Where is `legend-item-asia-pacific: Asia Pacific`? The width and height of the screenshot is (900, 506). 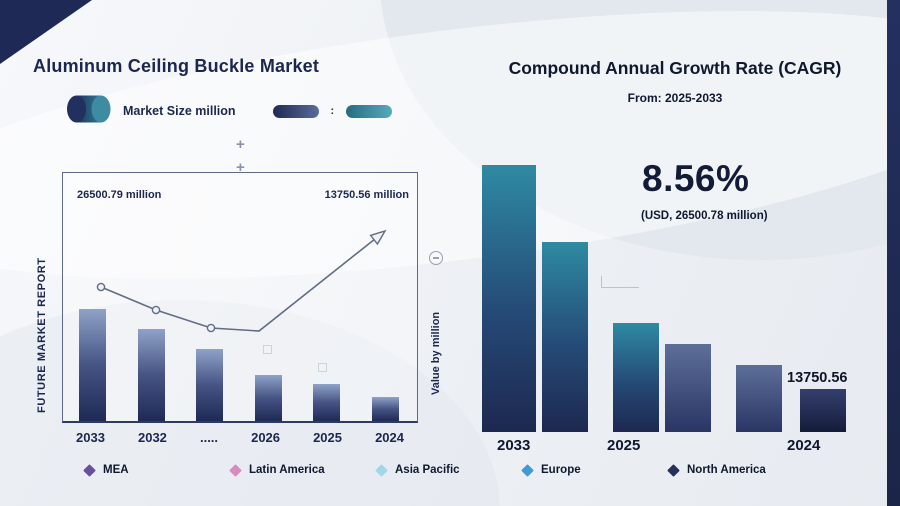
legend-item-asia-pacific: Asia Pacific is located at coordinates (449, 470).